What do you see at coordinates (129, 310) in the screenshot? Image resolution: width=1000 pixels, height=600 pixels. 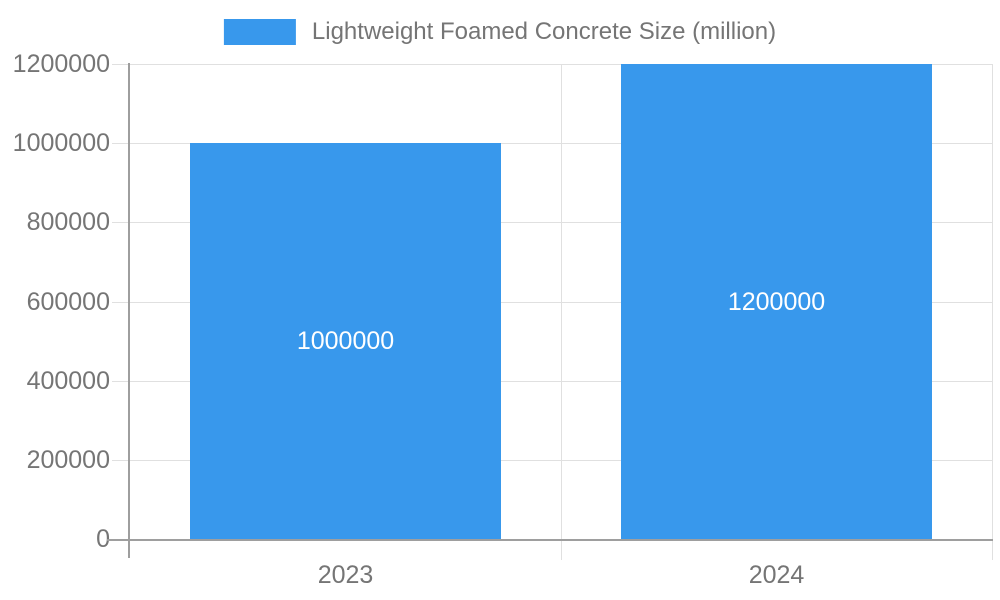 I see `y-axis-line` at bounding box center [129, 310].